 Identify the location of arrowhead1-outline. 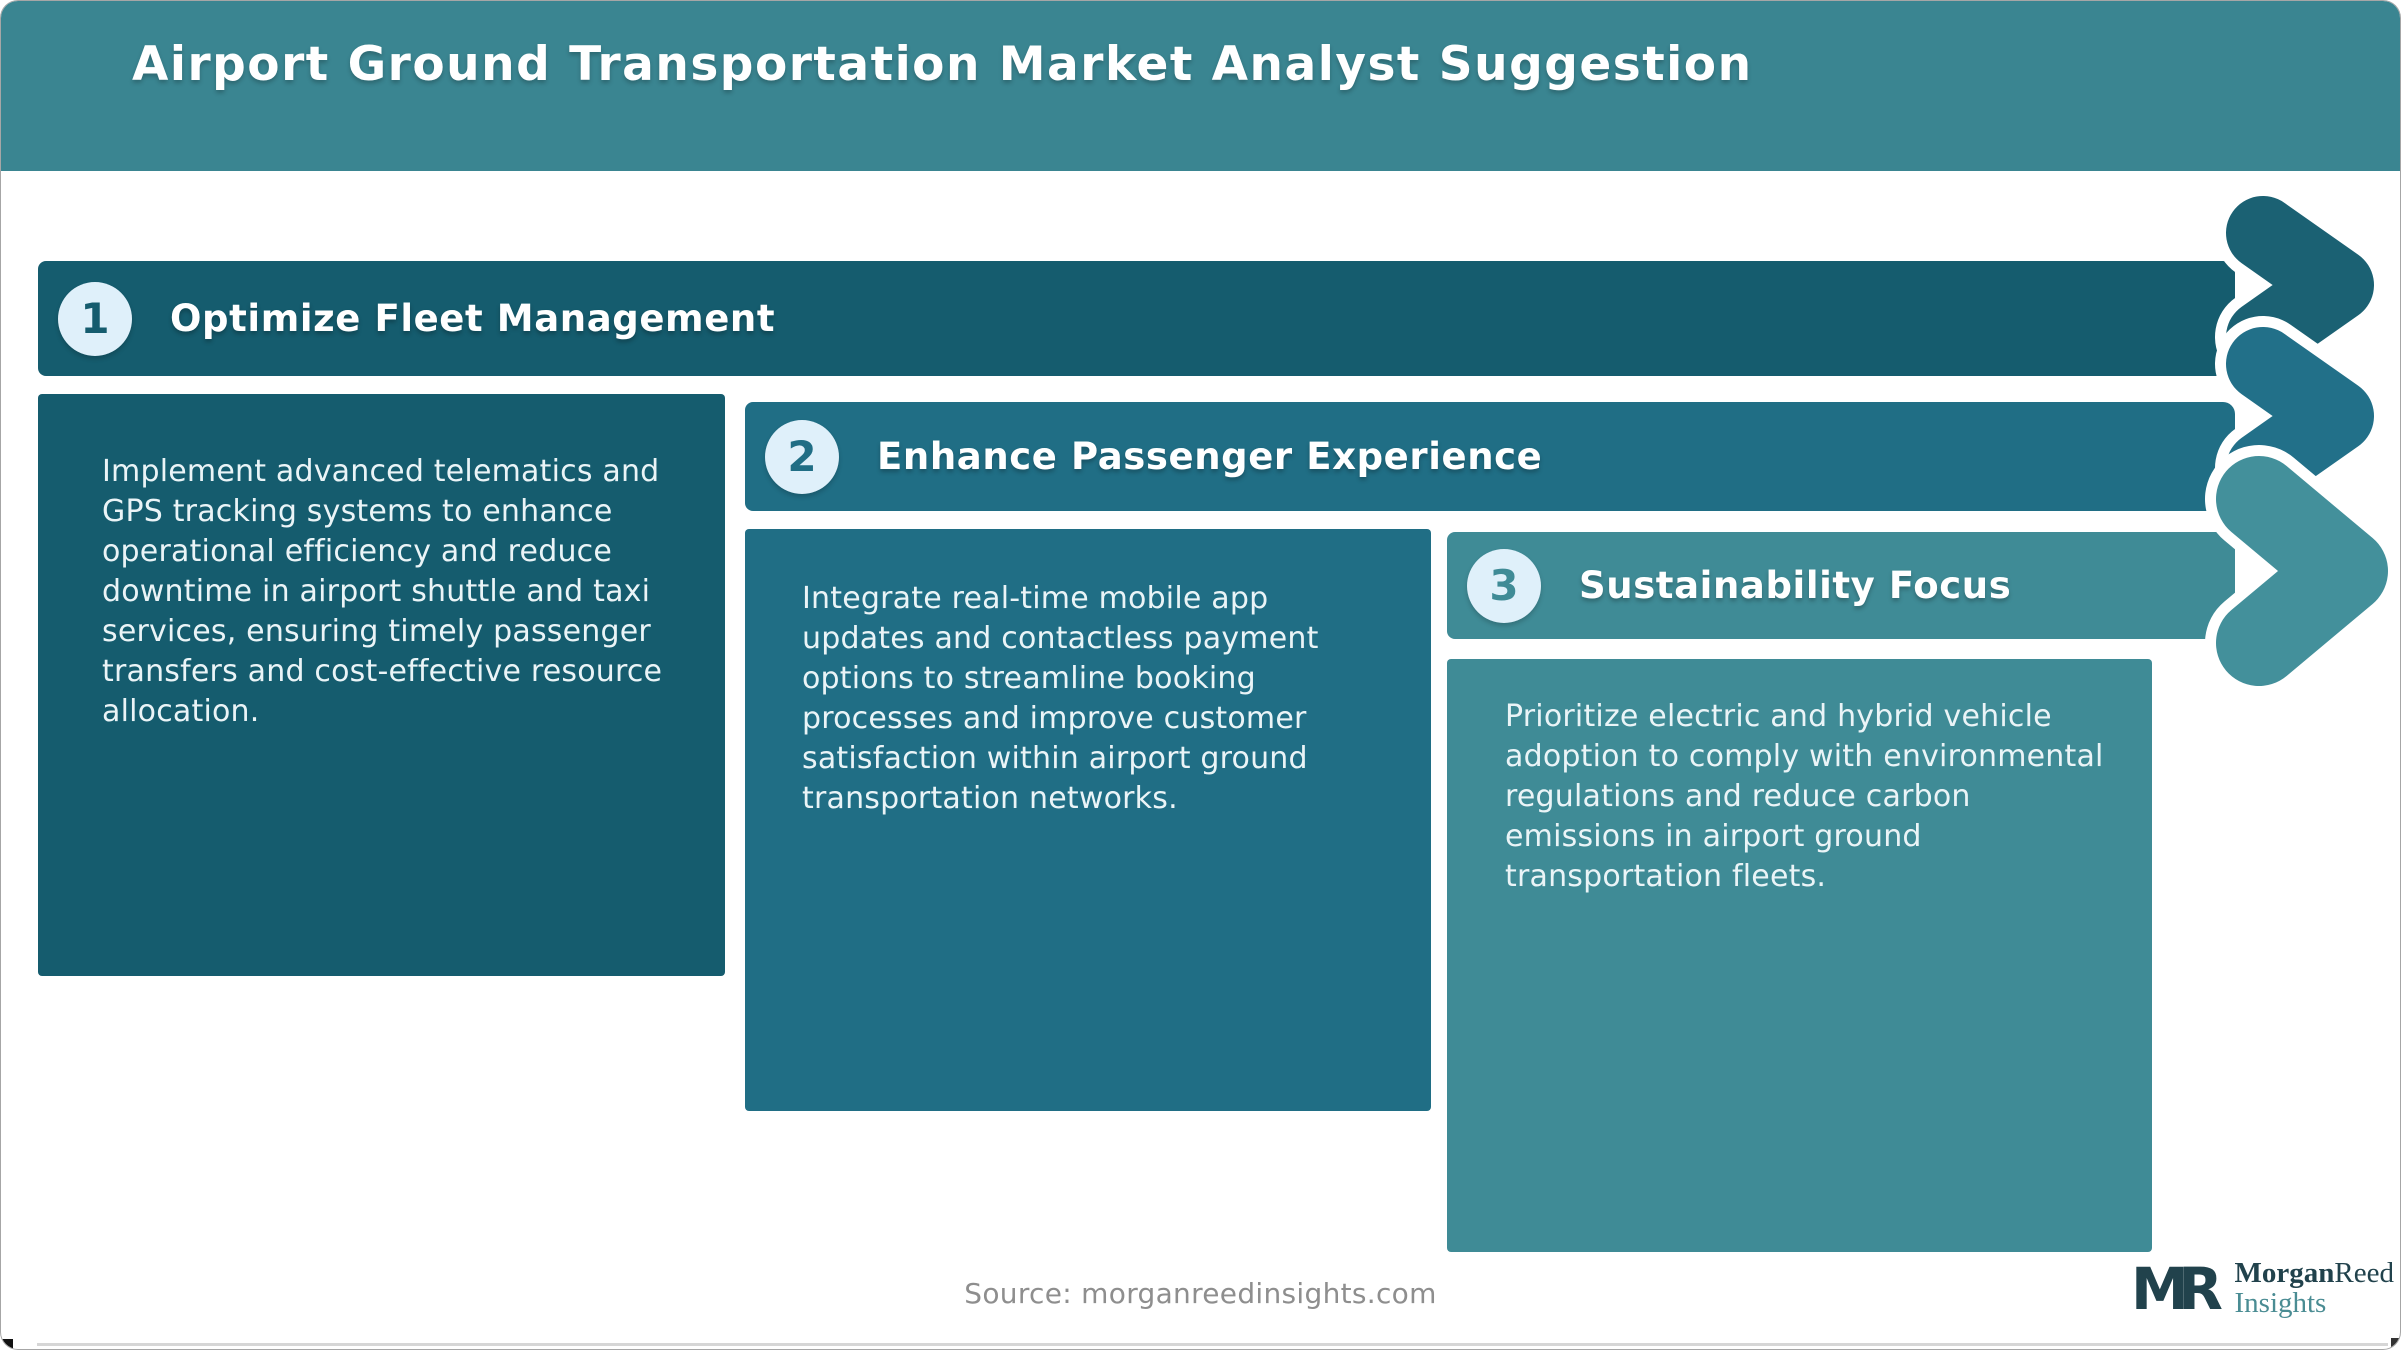
(2300, 285).